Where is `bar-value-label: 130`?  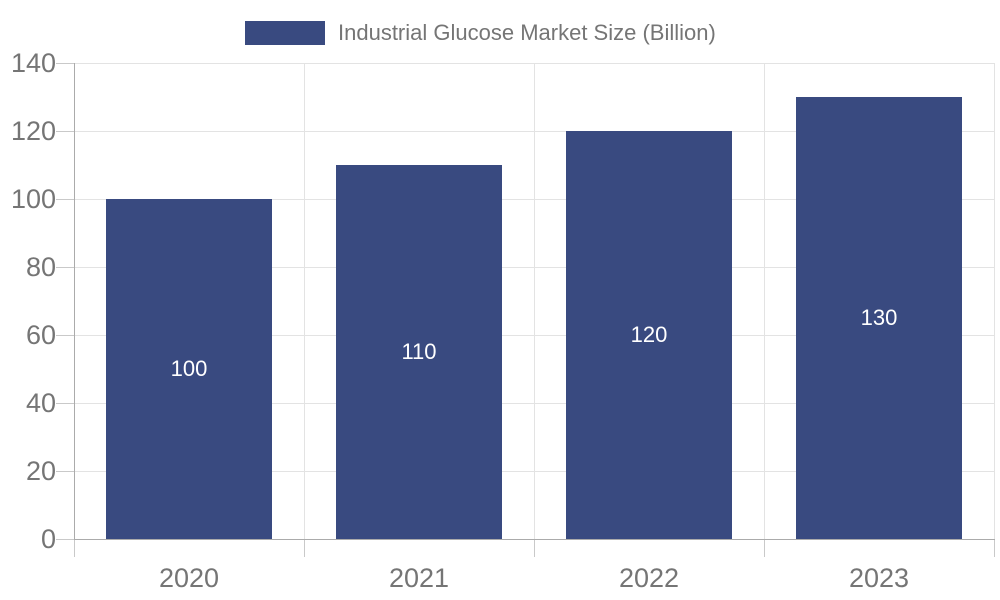
bar-value-label: 130 is located at coordinates (879, 317).